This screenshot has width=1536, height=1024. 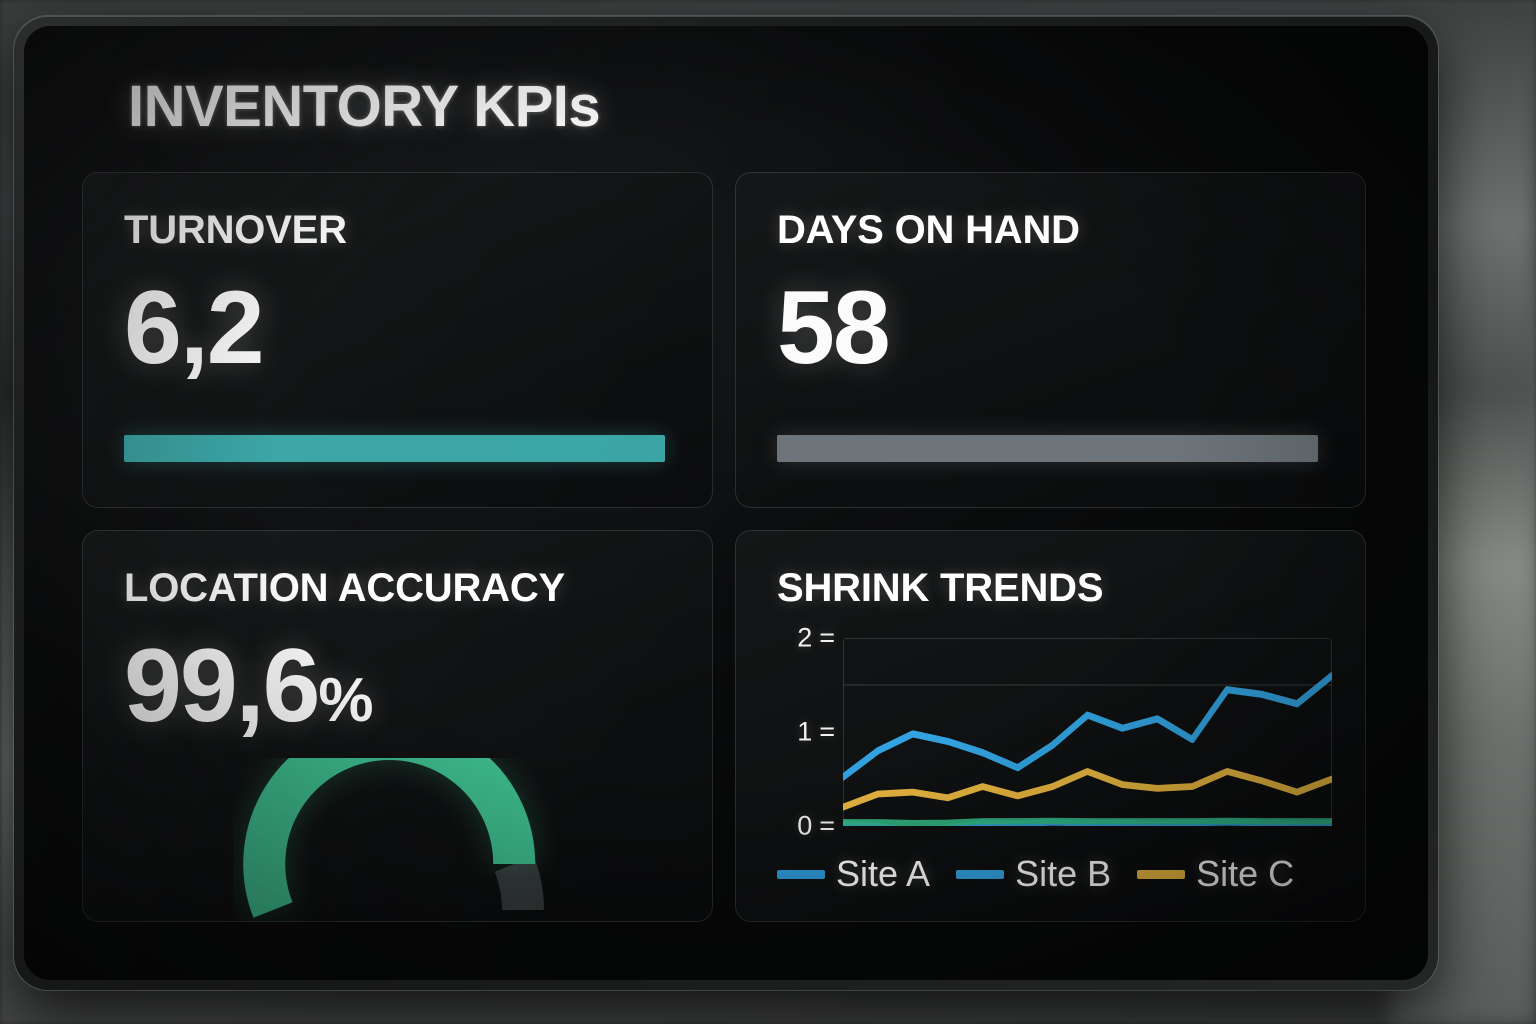 What do you see at coordinates (518, 883) in the screenshot?
I see `gauge-remainder-arc` at bounding box center [518, 883].